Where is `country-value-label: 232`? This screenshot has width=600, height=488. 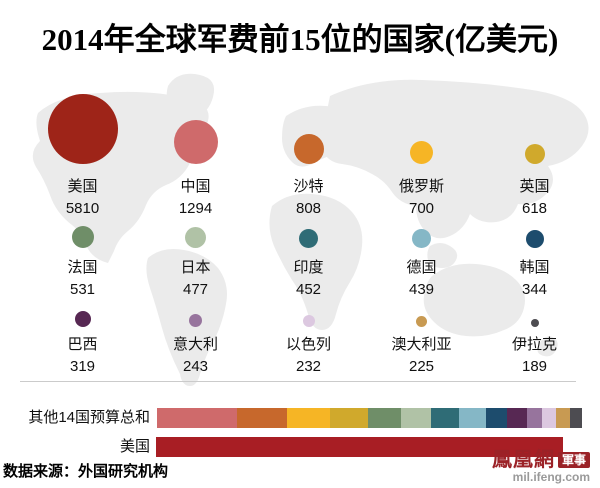 country-value-label: 232 is located at coordinates (308, 366).